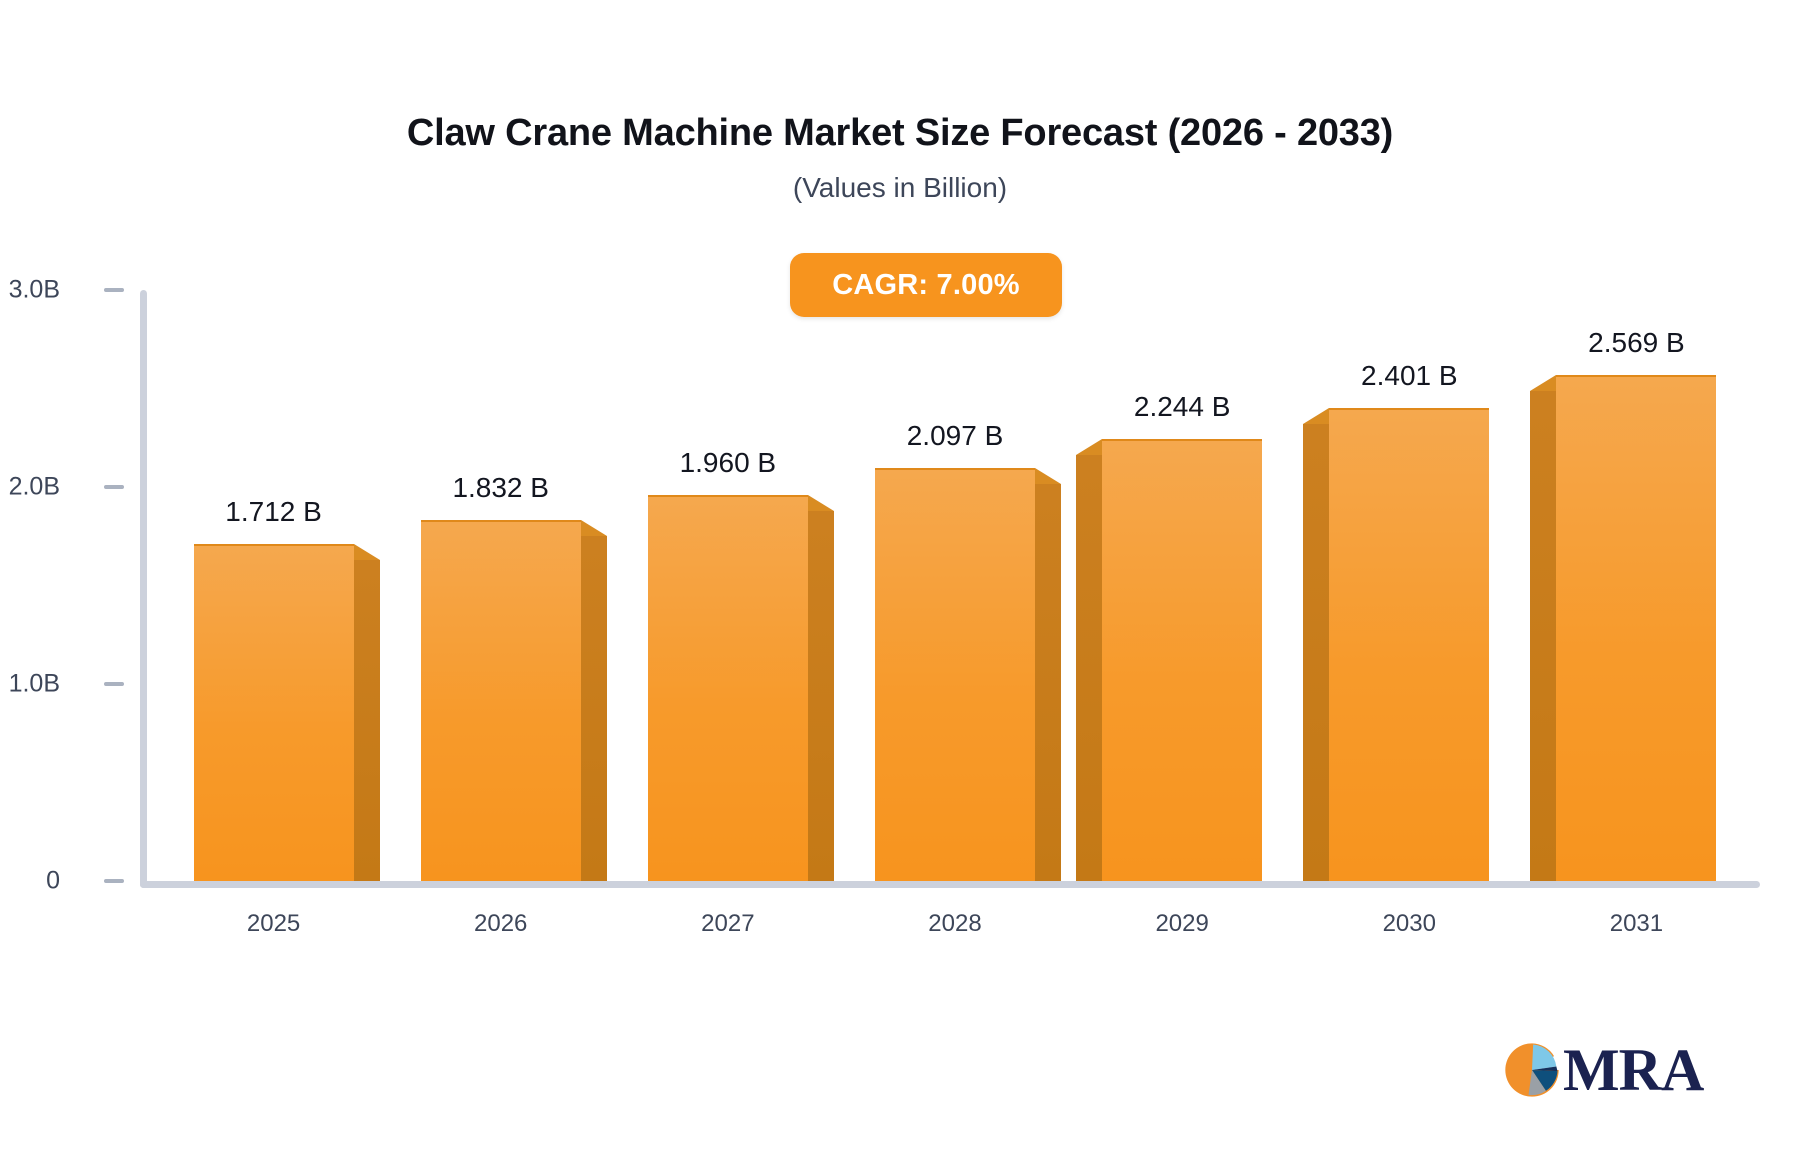 Image resolution: width=1800 pixels, height=1156 pixels. Describe the element at coordinates (955, 435) in the screenshot. I see `bar-value-label: 2.097 B` at that location.